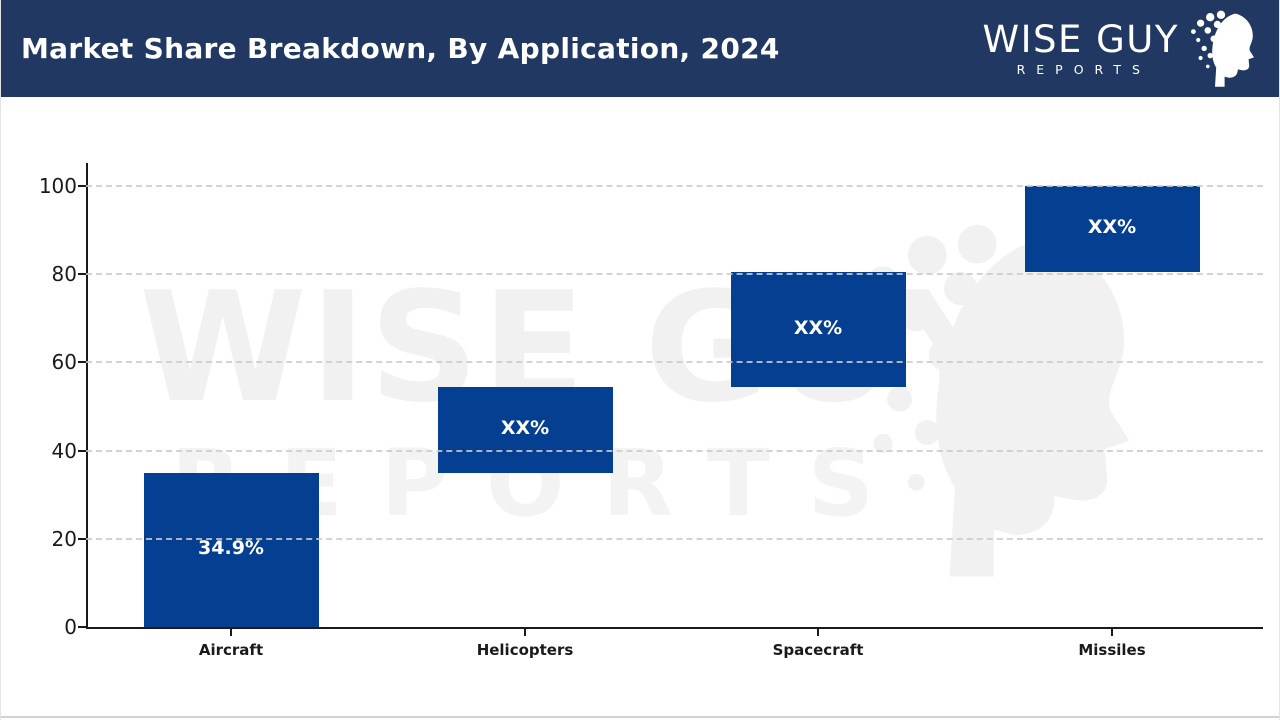 This screenshot has height=720, width=1280. I want to click on y-tick-label: 0, so click(70, 627).